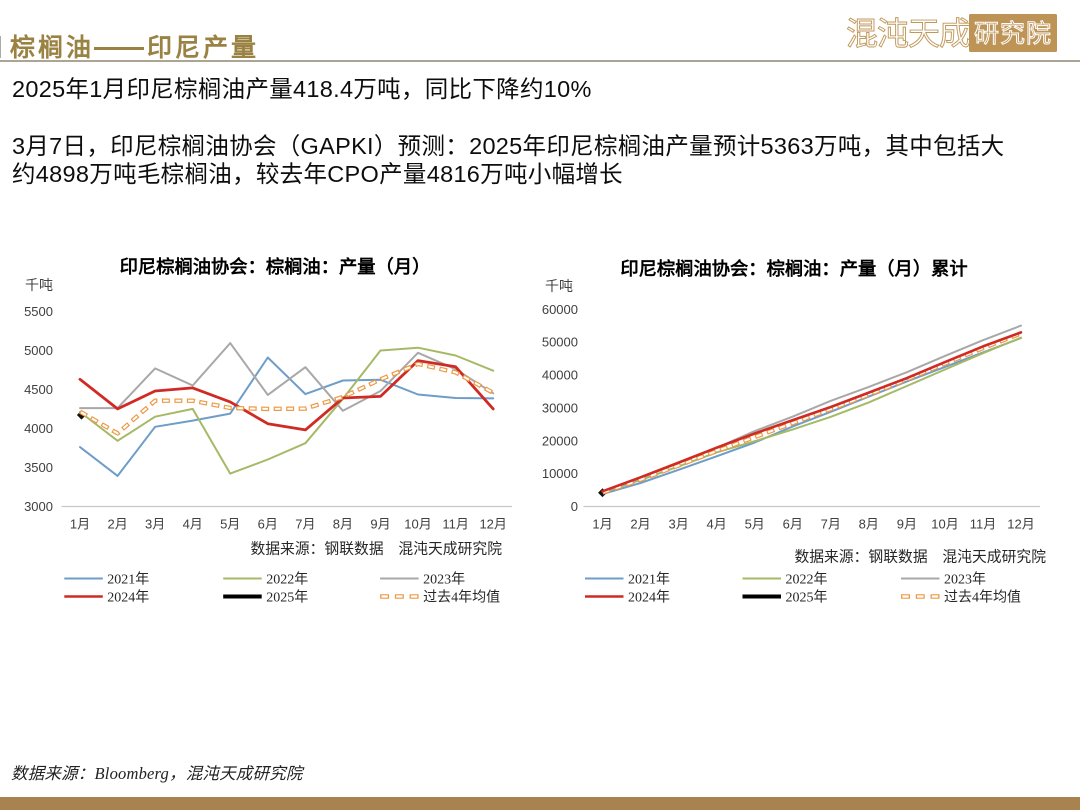 Image resolution: width=1080 pixels, height=810 pixels. What do you see at coordinates (793, 268) in the screenshot?
I see `svg-text: 印尼棕榈油协会：棕榈油：产量（月）累计` at bounding box center [793, 268].